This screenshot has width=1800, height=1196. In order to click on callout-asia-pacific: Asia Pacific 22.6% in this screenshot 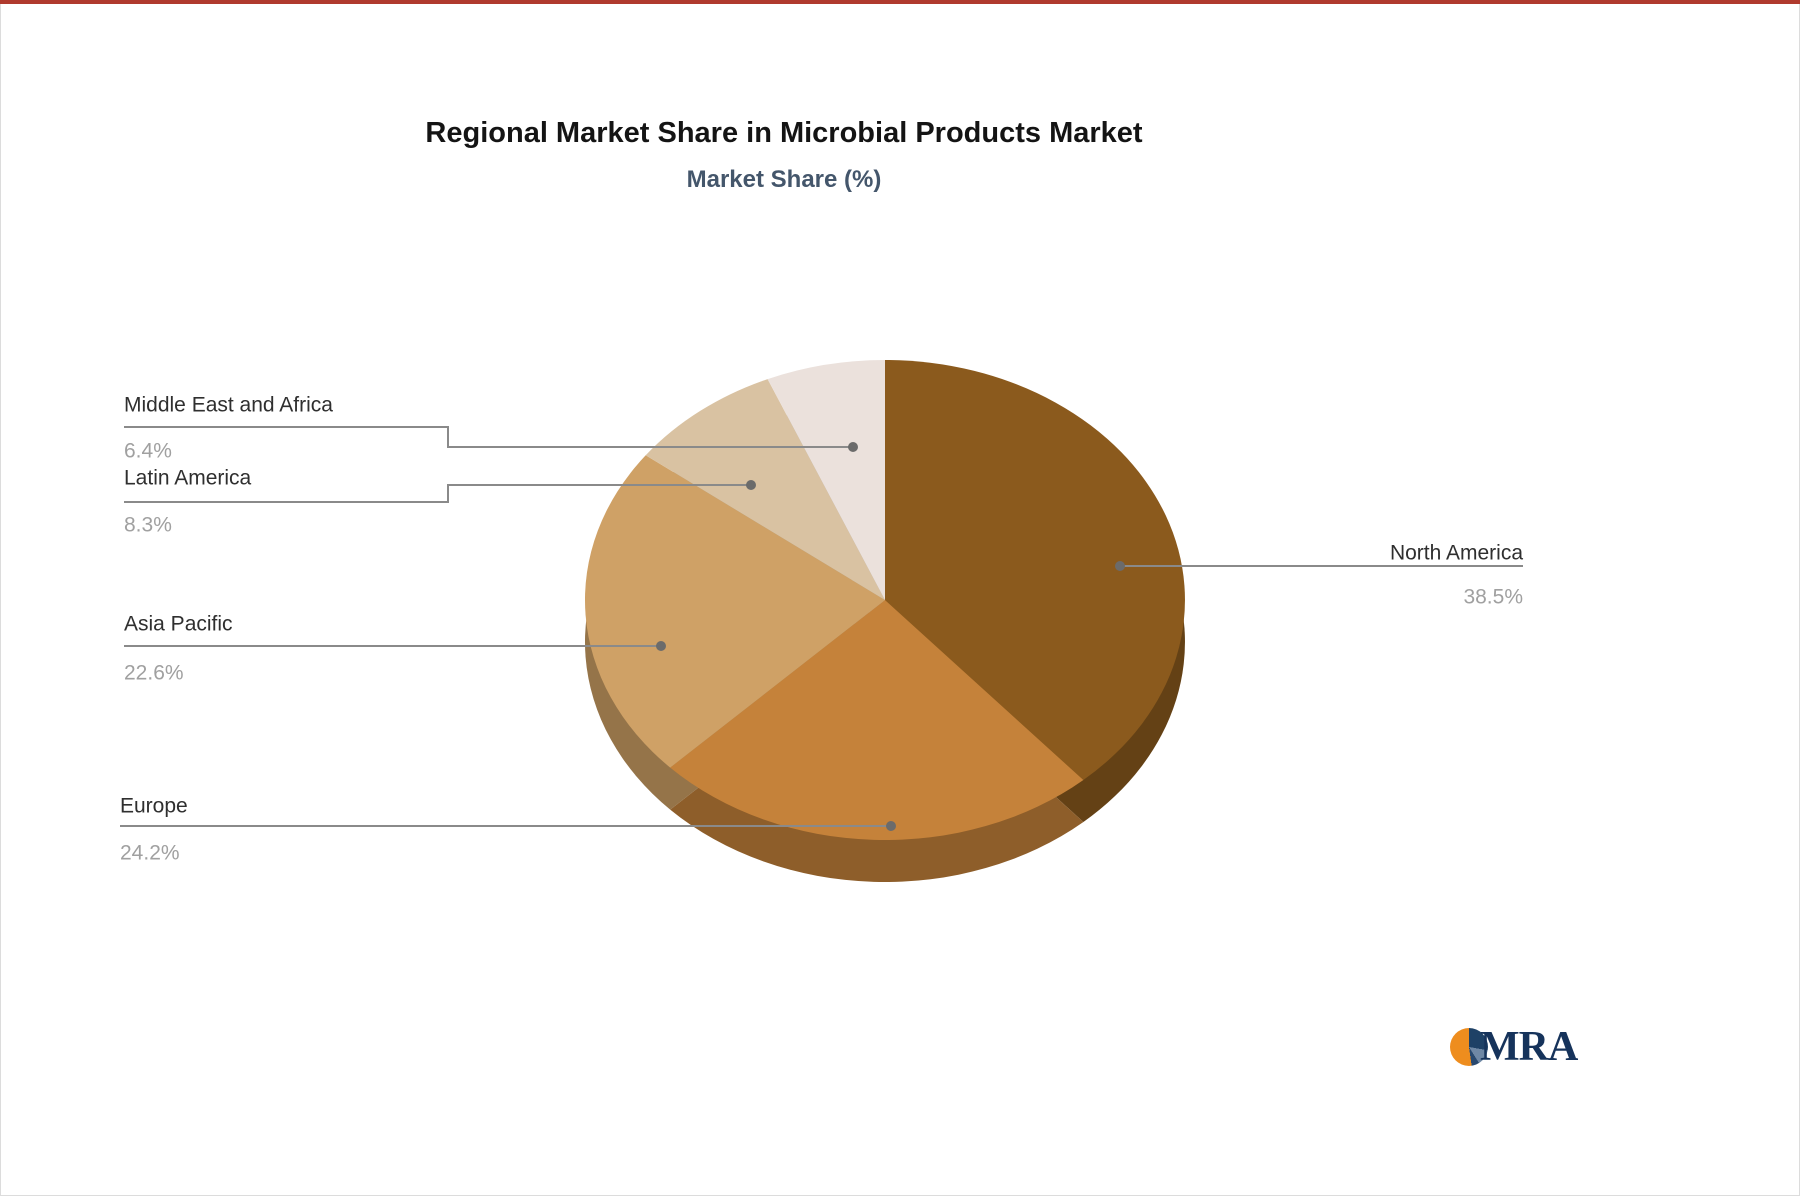, I will do `click(395, 648)`.